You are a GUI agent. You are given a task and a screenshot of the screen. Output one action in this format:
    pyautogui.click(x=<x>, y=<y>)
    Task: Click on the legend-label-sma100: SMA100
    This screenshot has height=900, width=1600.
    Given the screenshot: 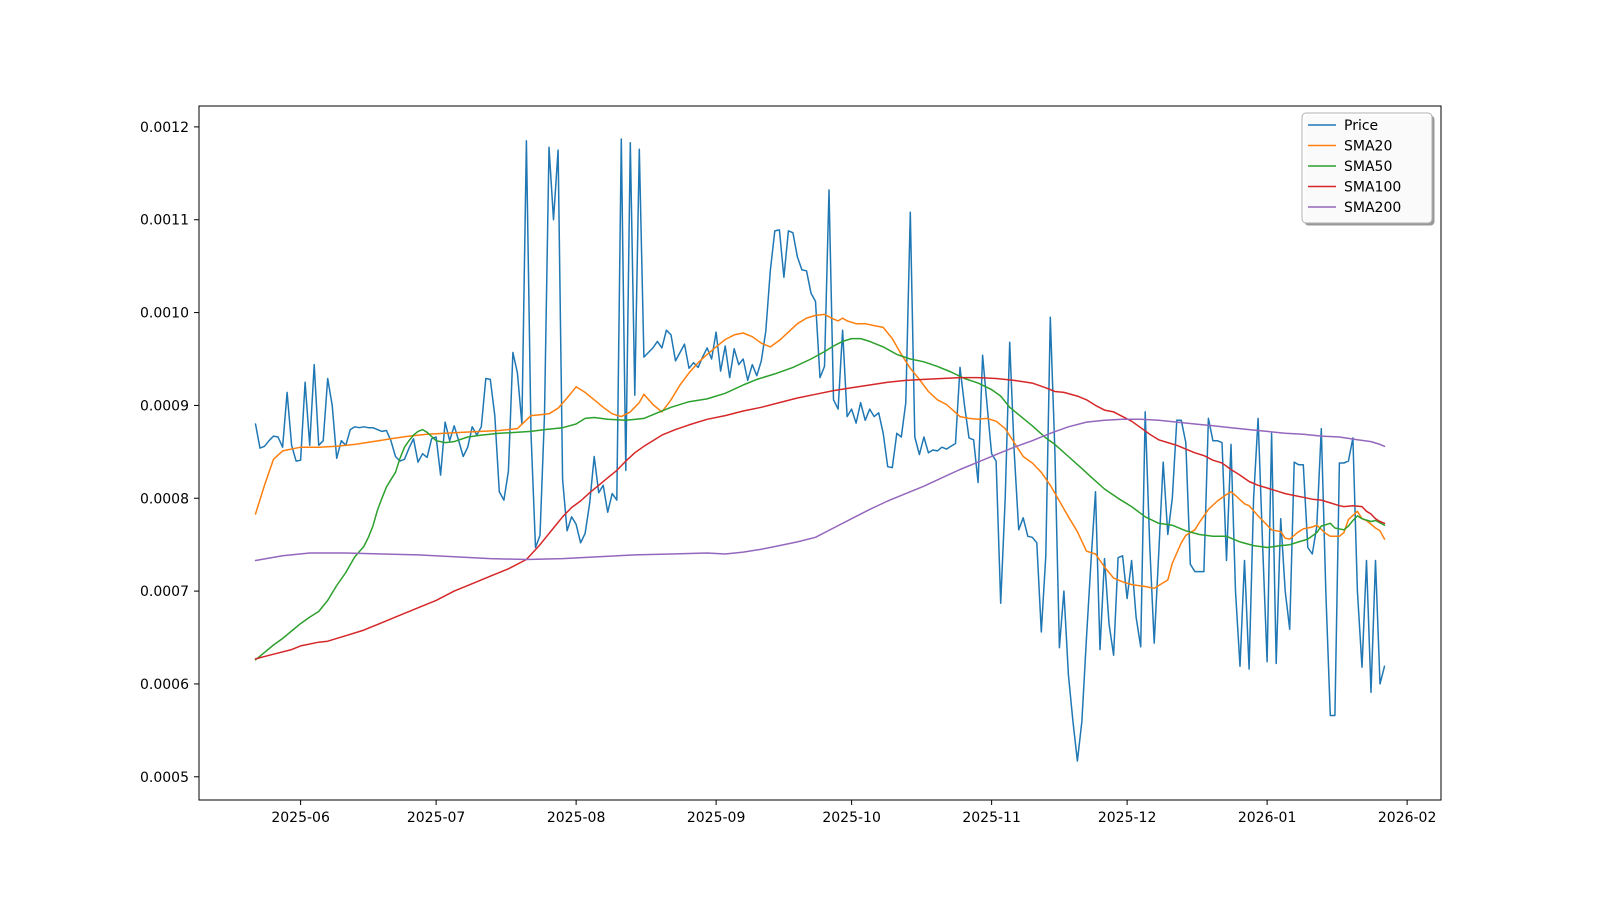 What is the action you would take?
    pyautogui.click(x=1372, y=188)
    